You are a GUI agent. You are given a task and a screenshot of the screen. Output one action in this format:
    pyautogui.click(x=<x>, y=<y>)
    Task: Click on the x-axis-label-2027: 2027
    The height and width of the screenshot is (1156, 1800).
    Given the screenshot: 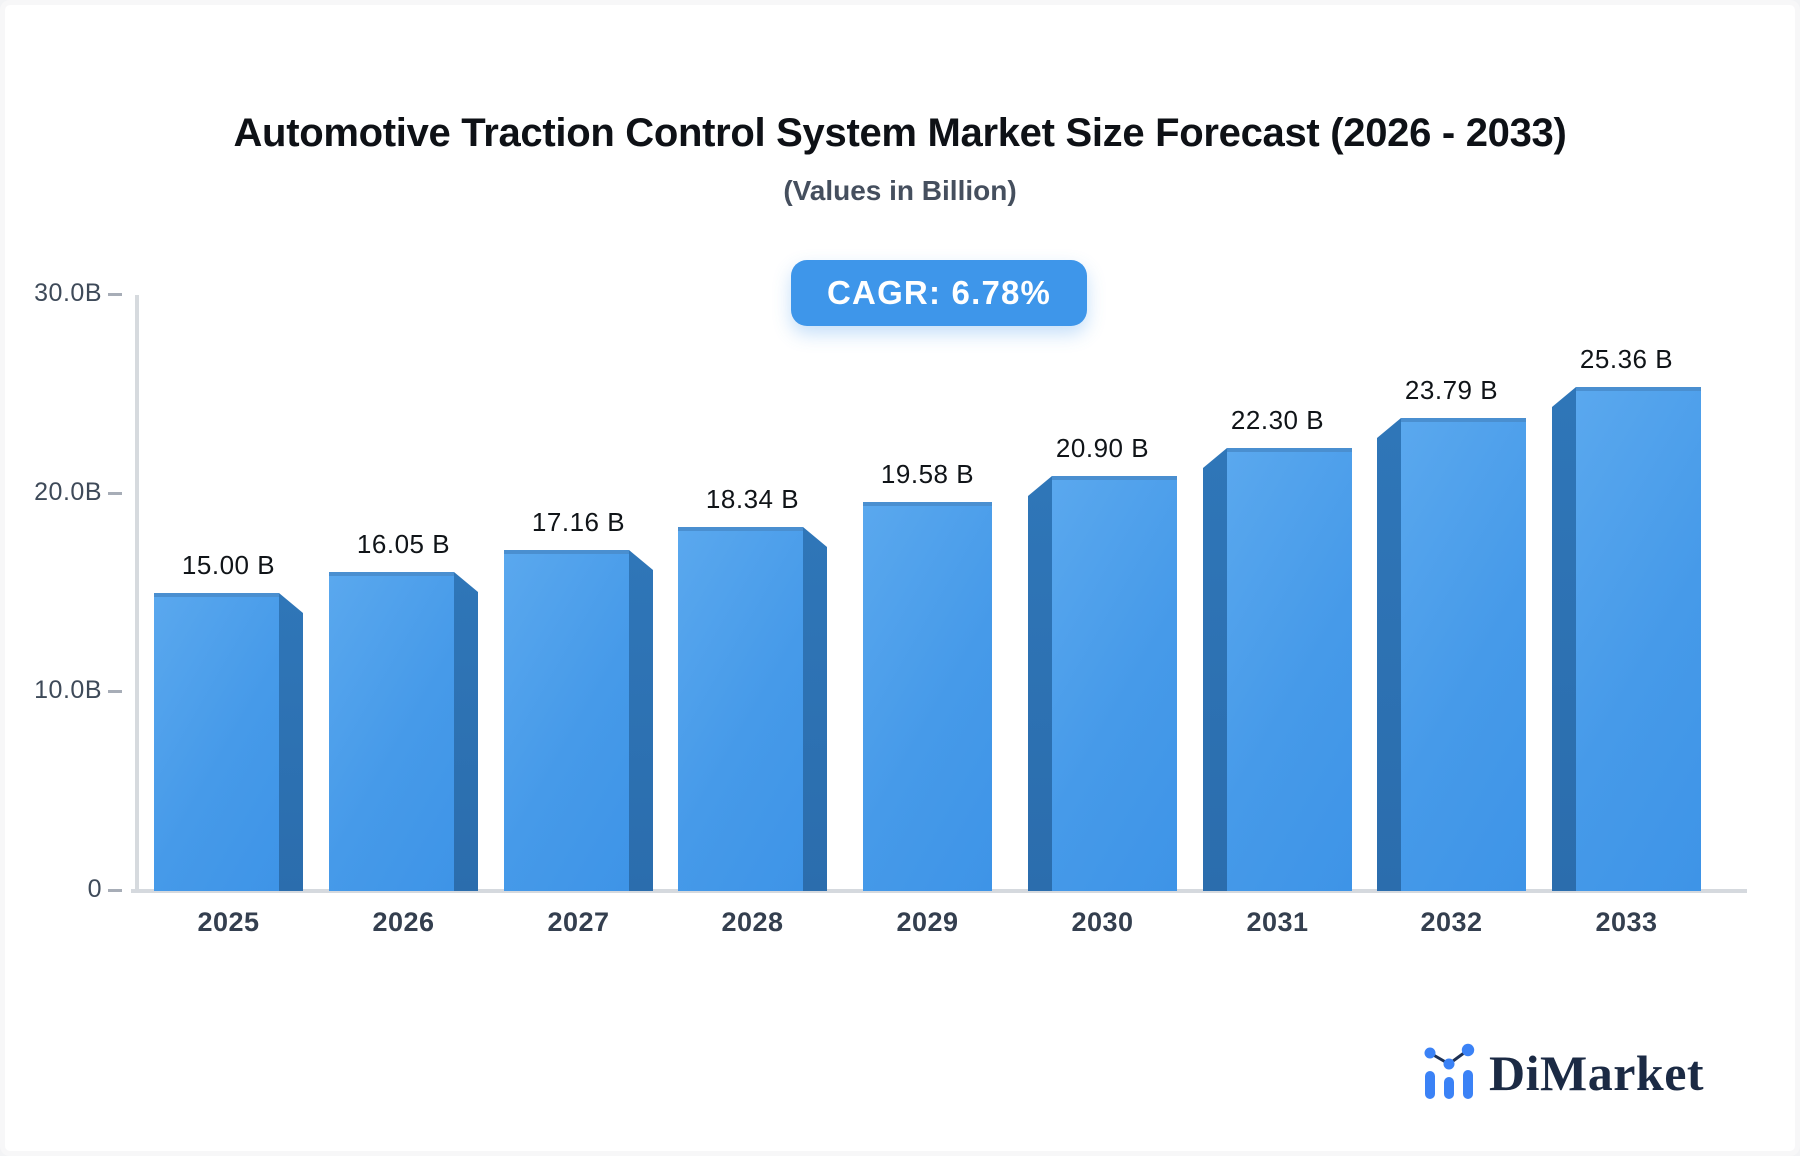 What is the action you would take?
    pyautogui.click(x=578, y=922)
    